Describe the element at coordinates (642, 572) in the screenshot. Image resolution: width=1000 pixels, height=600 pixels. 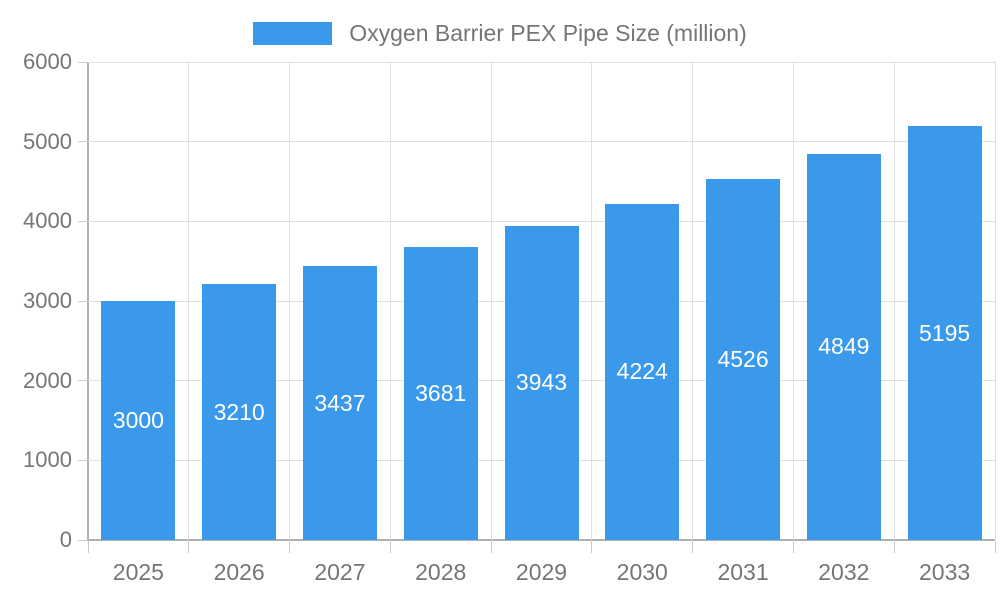
I see `x-axis-label: 2030` at that location.